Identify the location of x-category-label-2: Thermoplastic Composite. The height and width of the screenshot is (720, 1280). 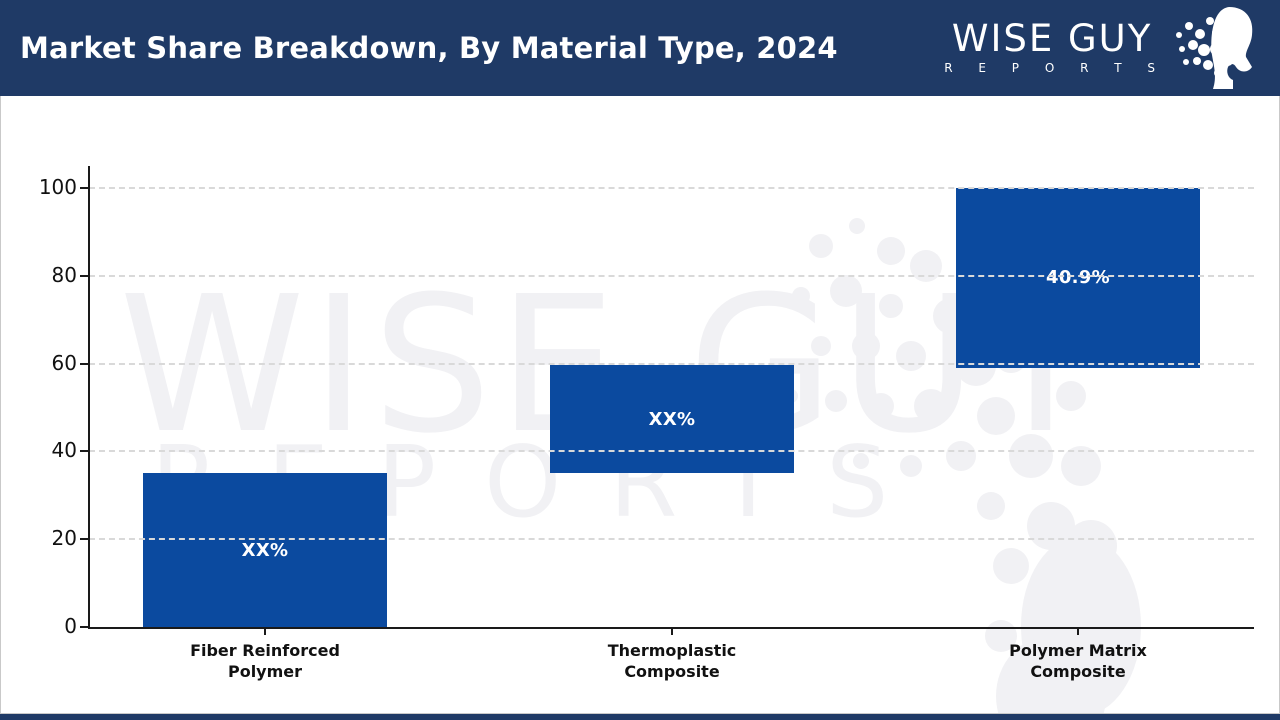
(672, 661).